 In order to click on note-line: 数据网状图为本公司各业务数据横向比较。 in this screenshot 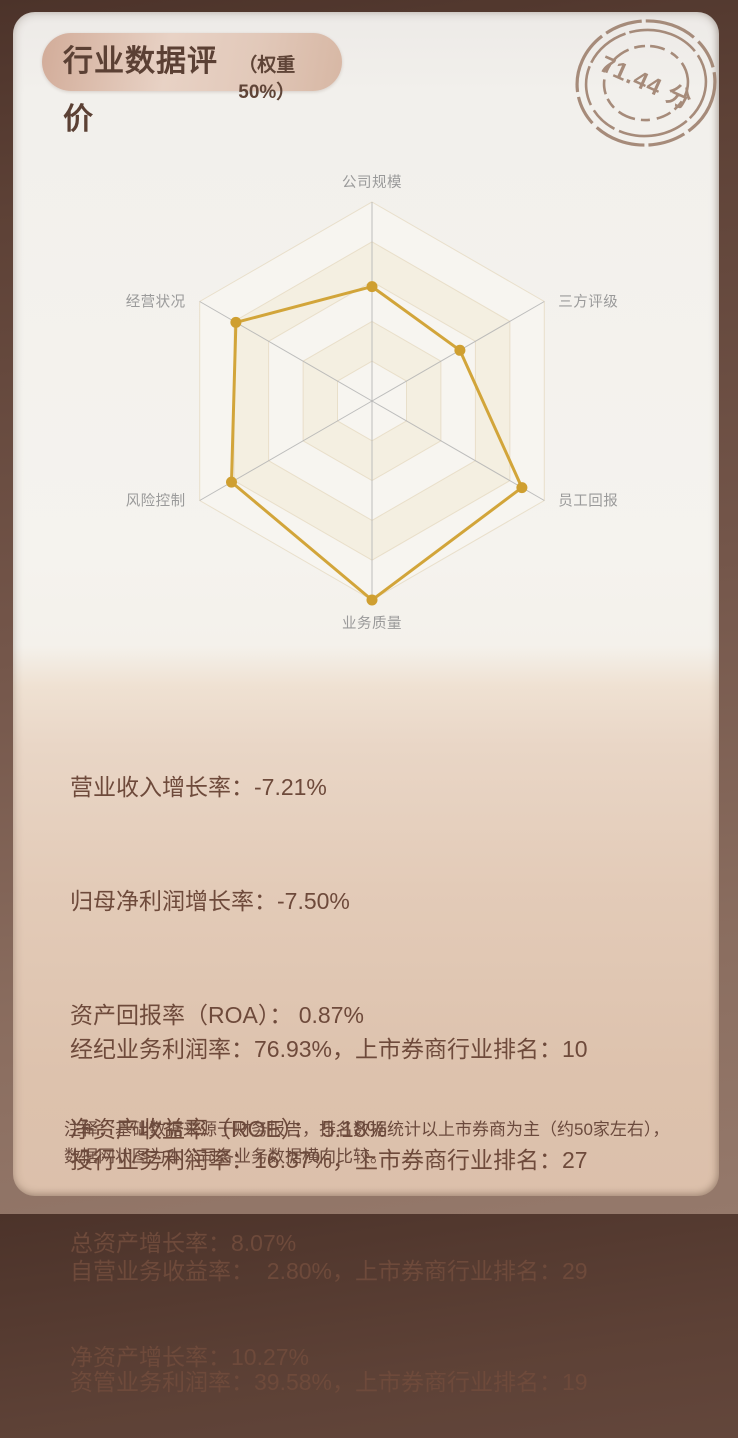, I will do `click(225, 1156)`.